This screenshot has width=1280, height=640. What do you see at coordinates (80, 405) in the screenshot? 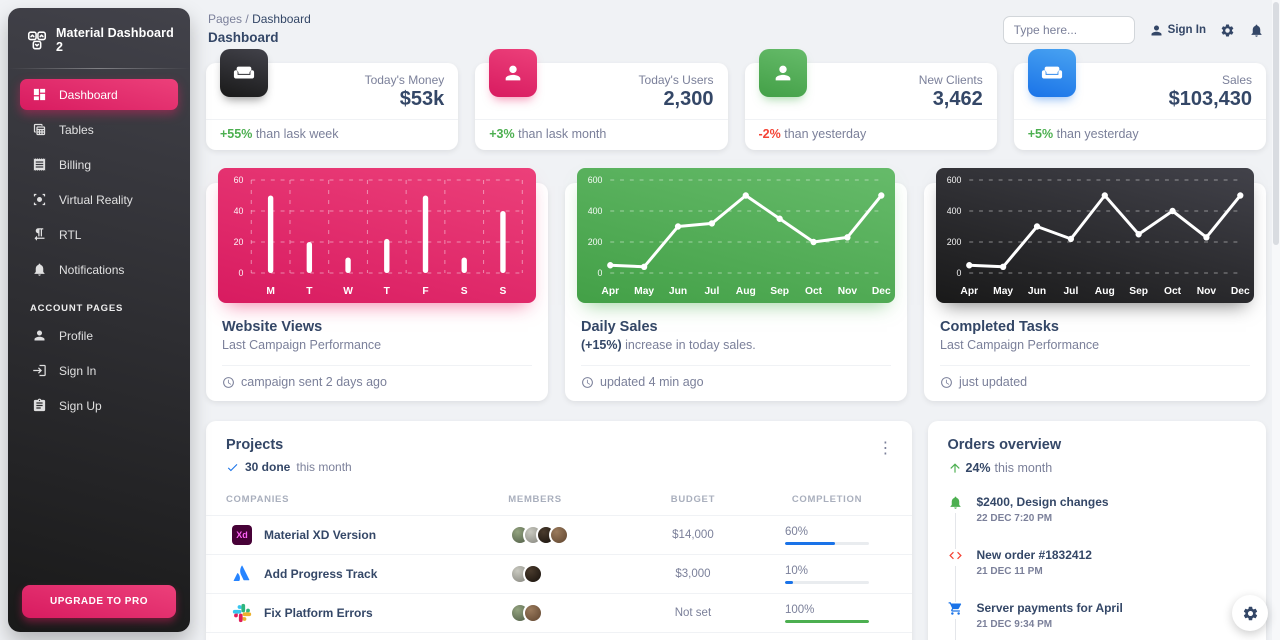
I see `sidebar-item-label: Sign Up` at bounding box center [80, 405].